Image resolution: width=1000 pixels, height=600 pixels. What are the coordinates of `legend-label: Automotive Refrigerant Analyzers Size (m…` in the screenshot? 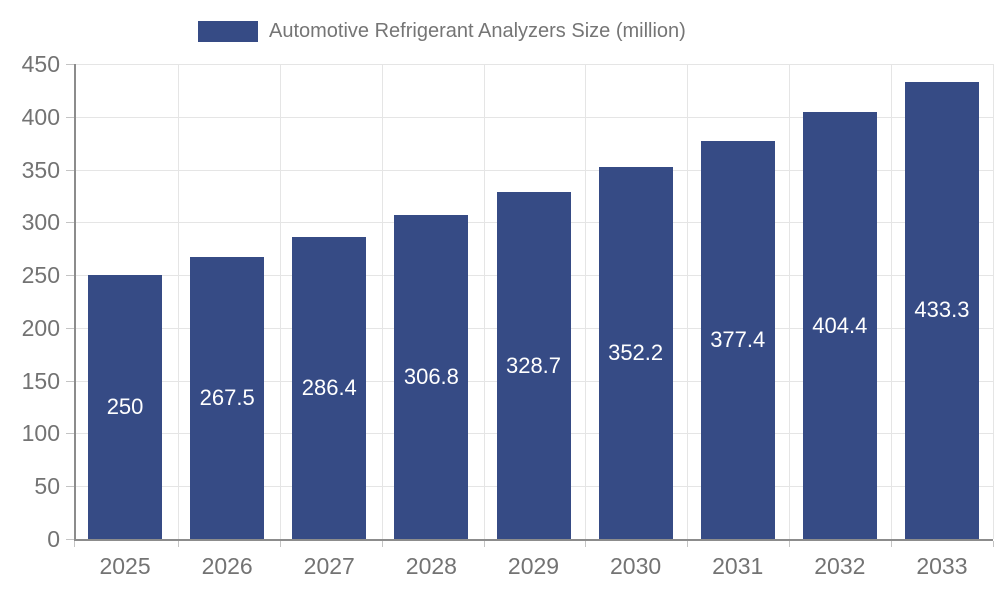 It's located at (477, 31).